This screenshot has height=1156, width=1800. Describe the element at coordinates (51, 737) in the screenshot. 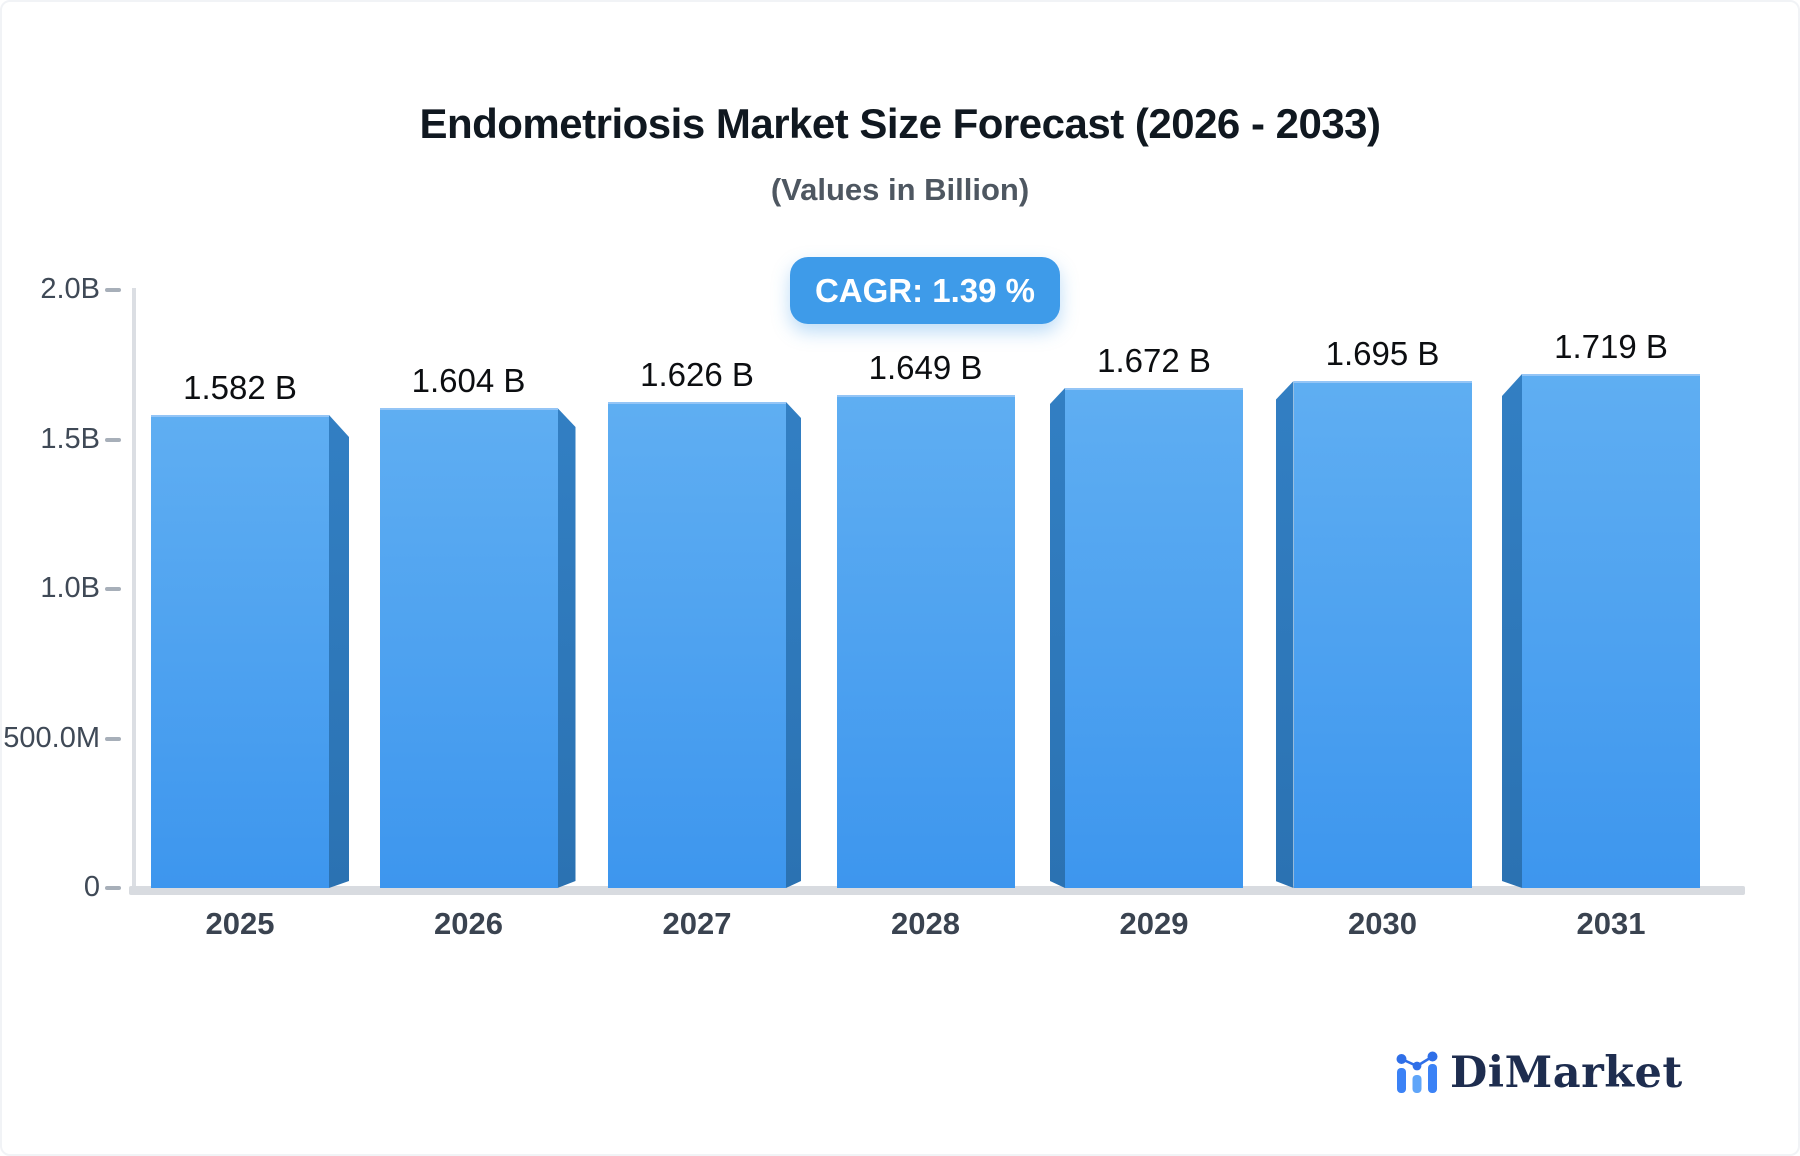

I see `y-tick-label: 500.0M` at that location.